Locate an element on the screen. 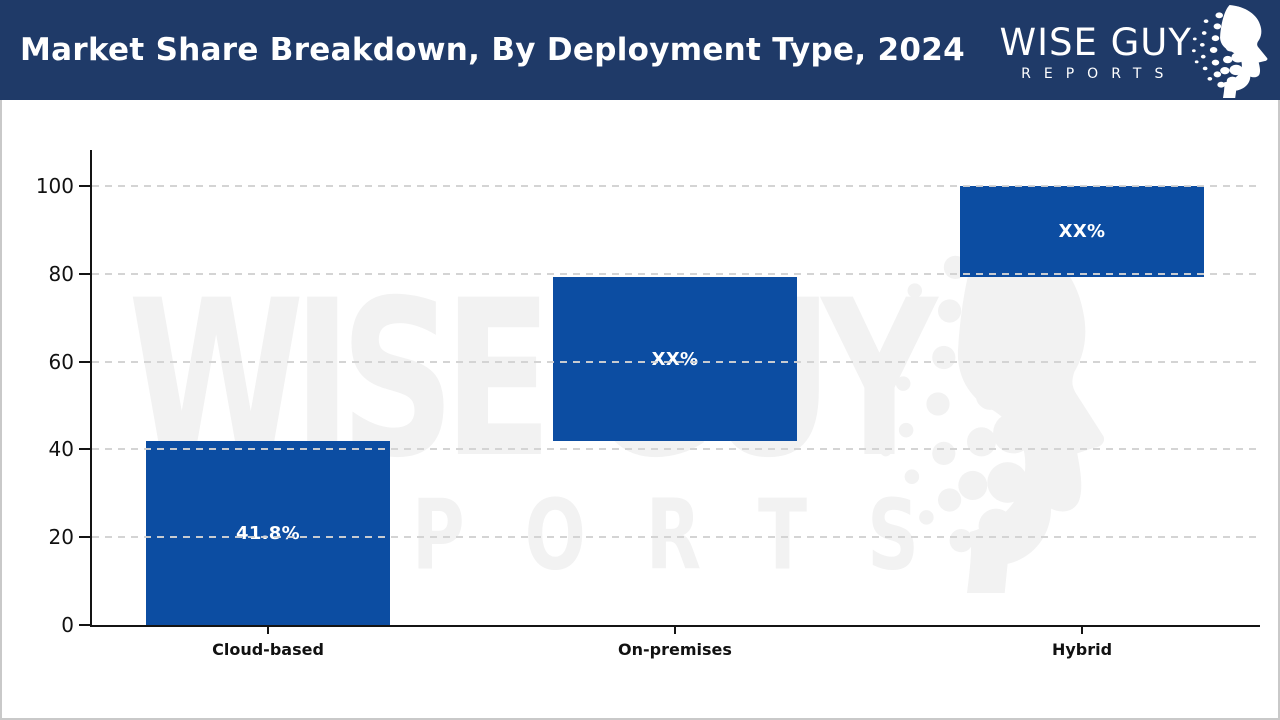 This screenshot has width=1280, height=720. logo-brand-name: WISE GUY is located at coordinates (1095, 43).